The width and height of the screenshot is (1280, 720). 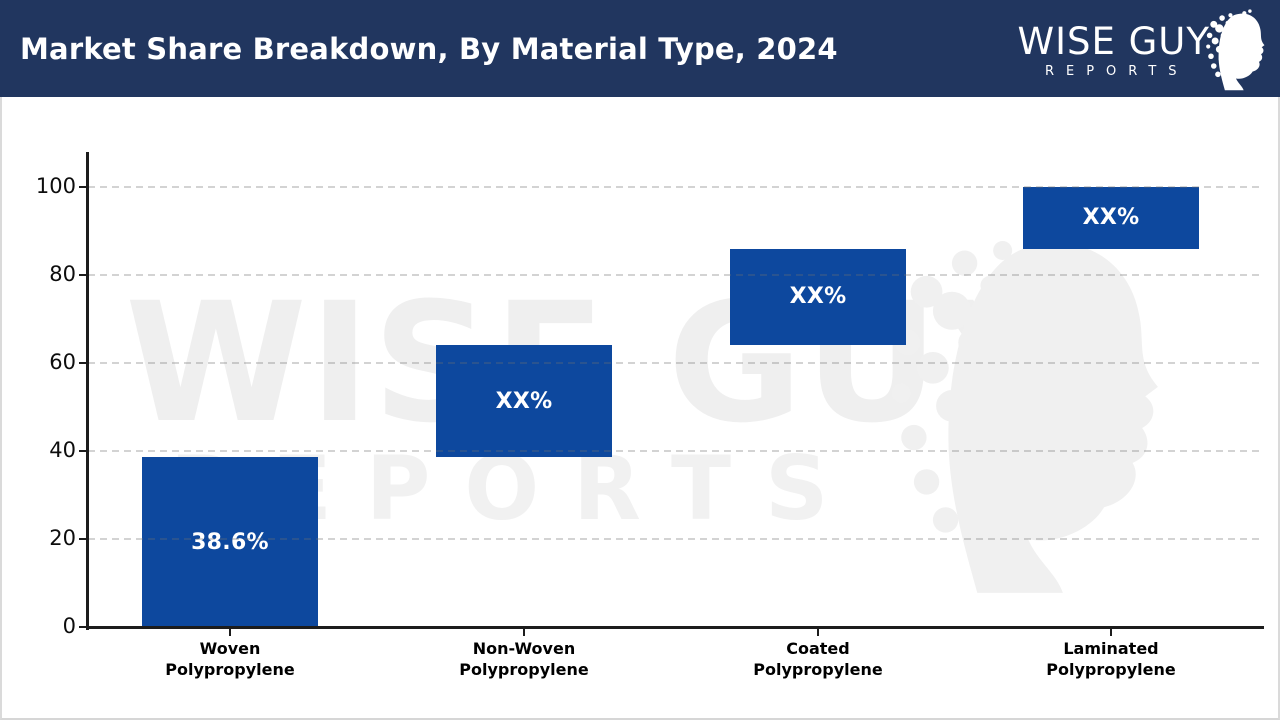 I want to click on category-label-line: Non-Woven, so click(x=524, y=648).